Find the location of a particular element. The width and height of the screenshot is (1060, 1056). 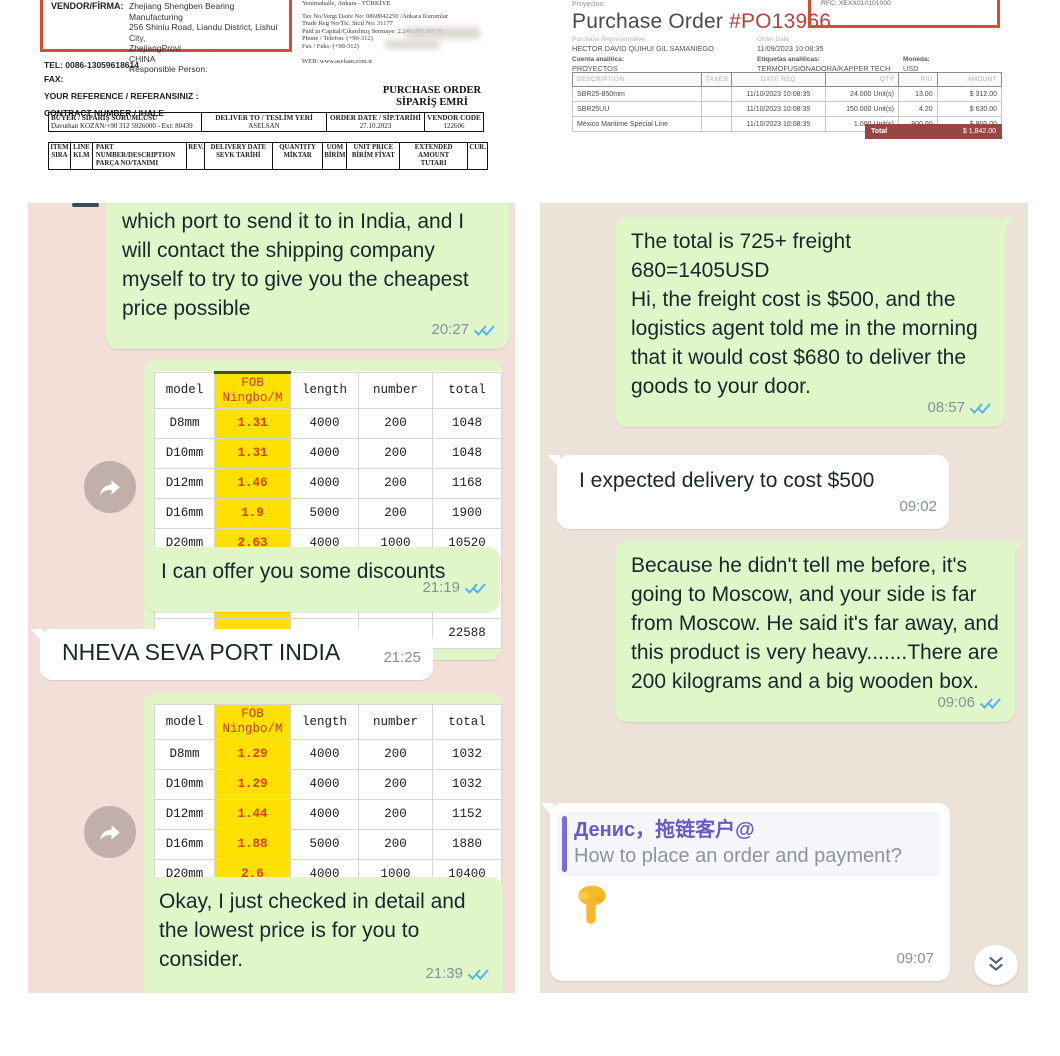

chat-message-incoming: NHEVA SEVA PORT INDIA 21:25 is located at coordinates (232, 654).